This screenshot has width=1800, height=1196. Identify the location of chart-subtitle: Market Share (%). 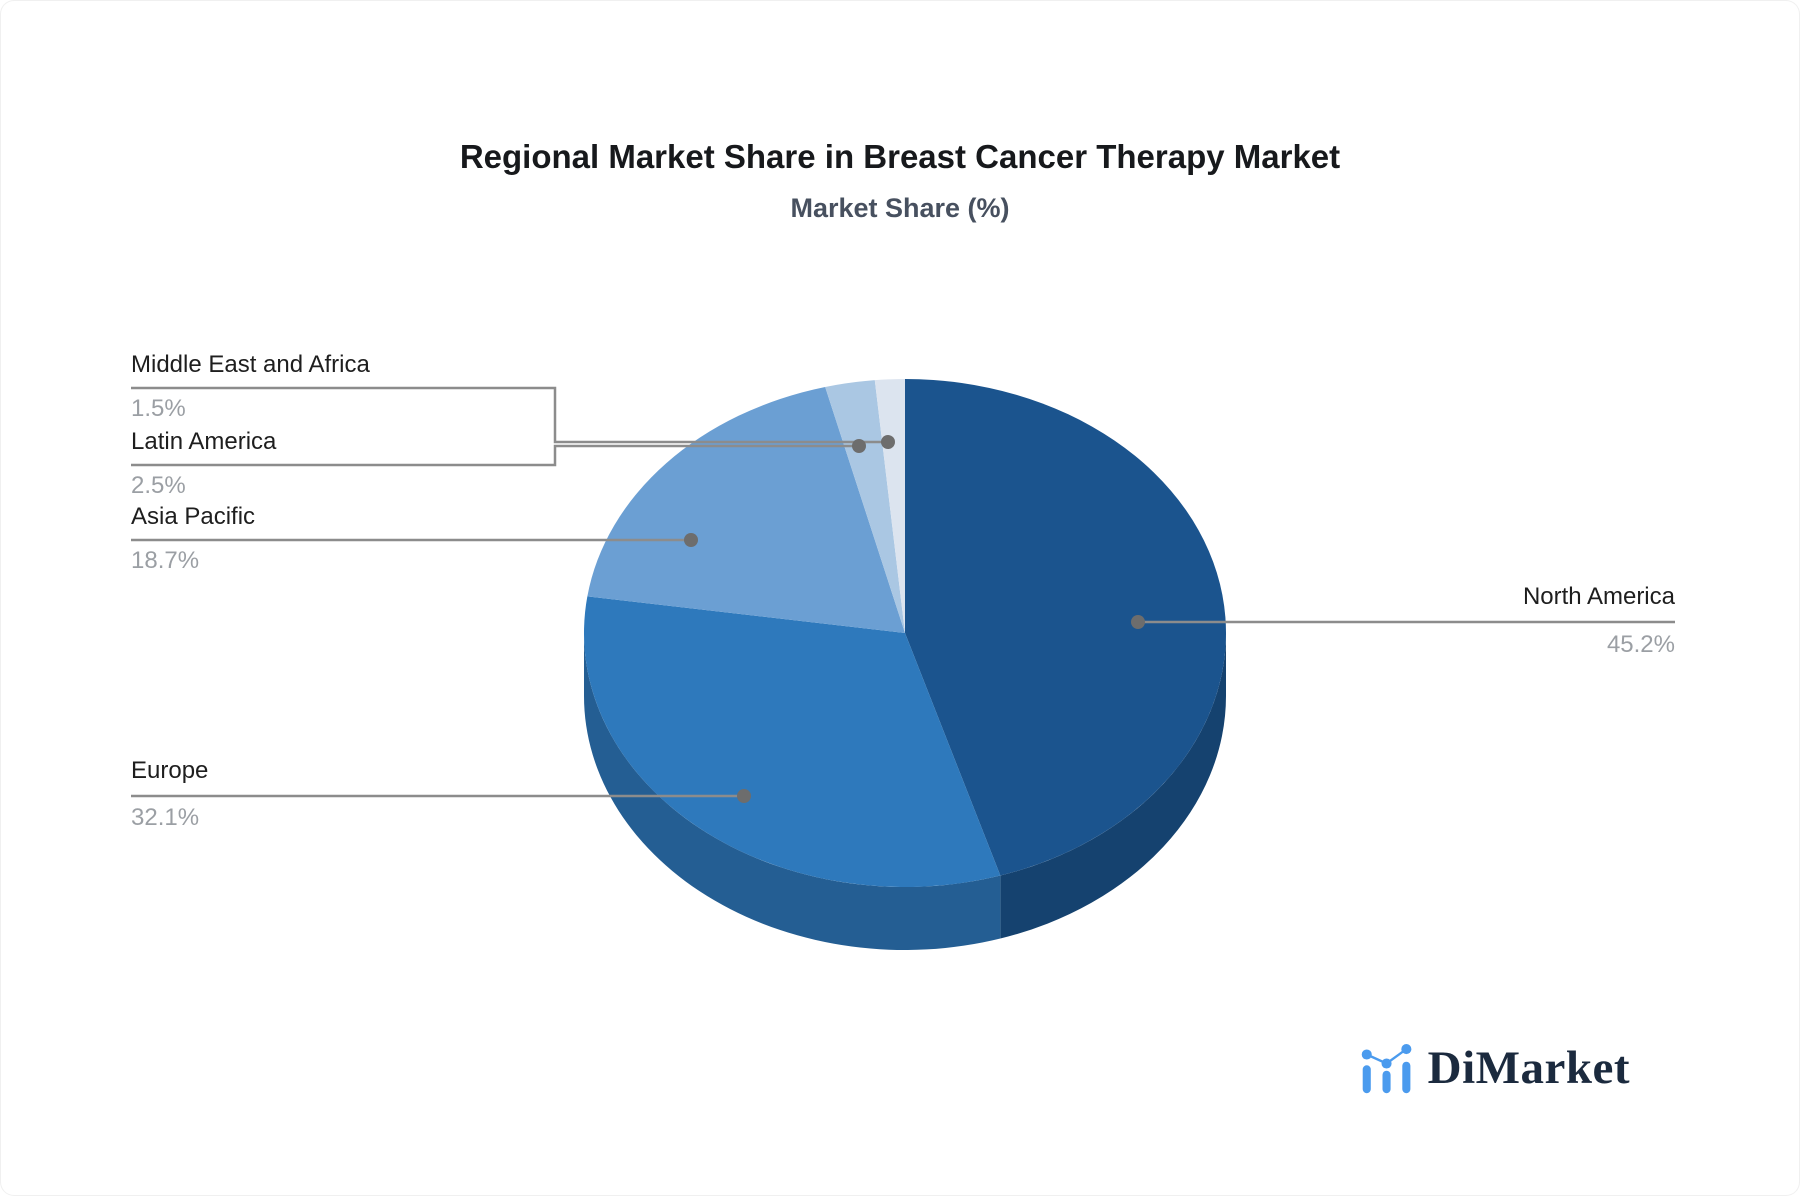
(900, 208).